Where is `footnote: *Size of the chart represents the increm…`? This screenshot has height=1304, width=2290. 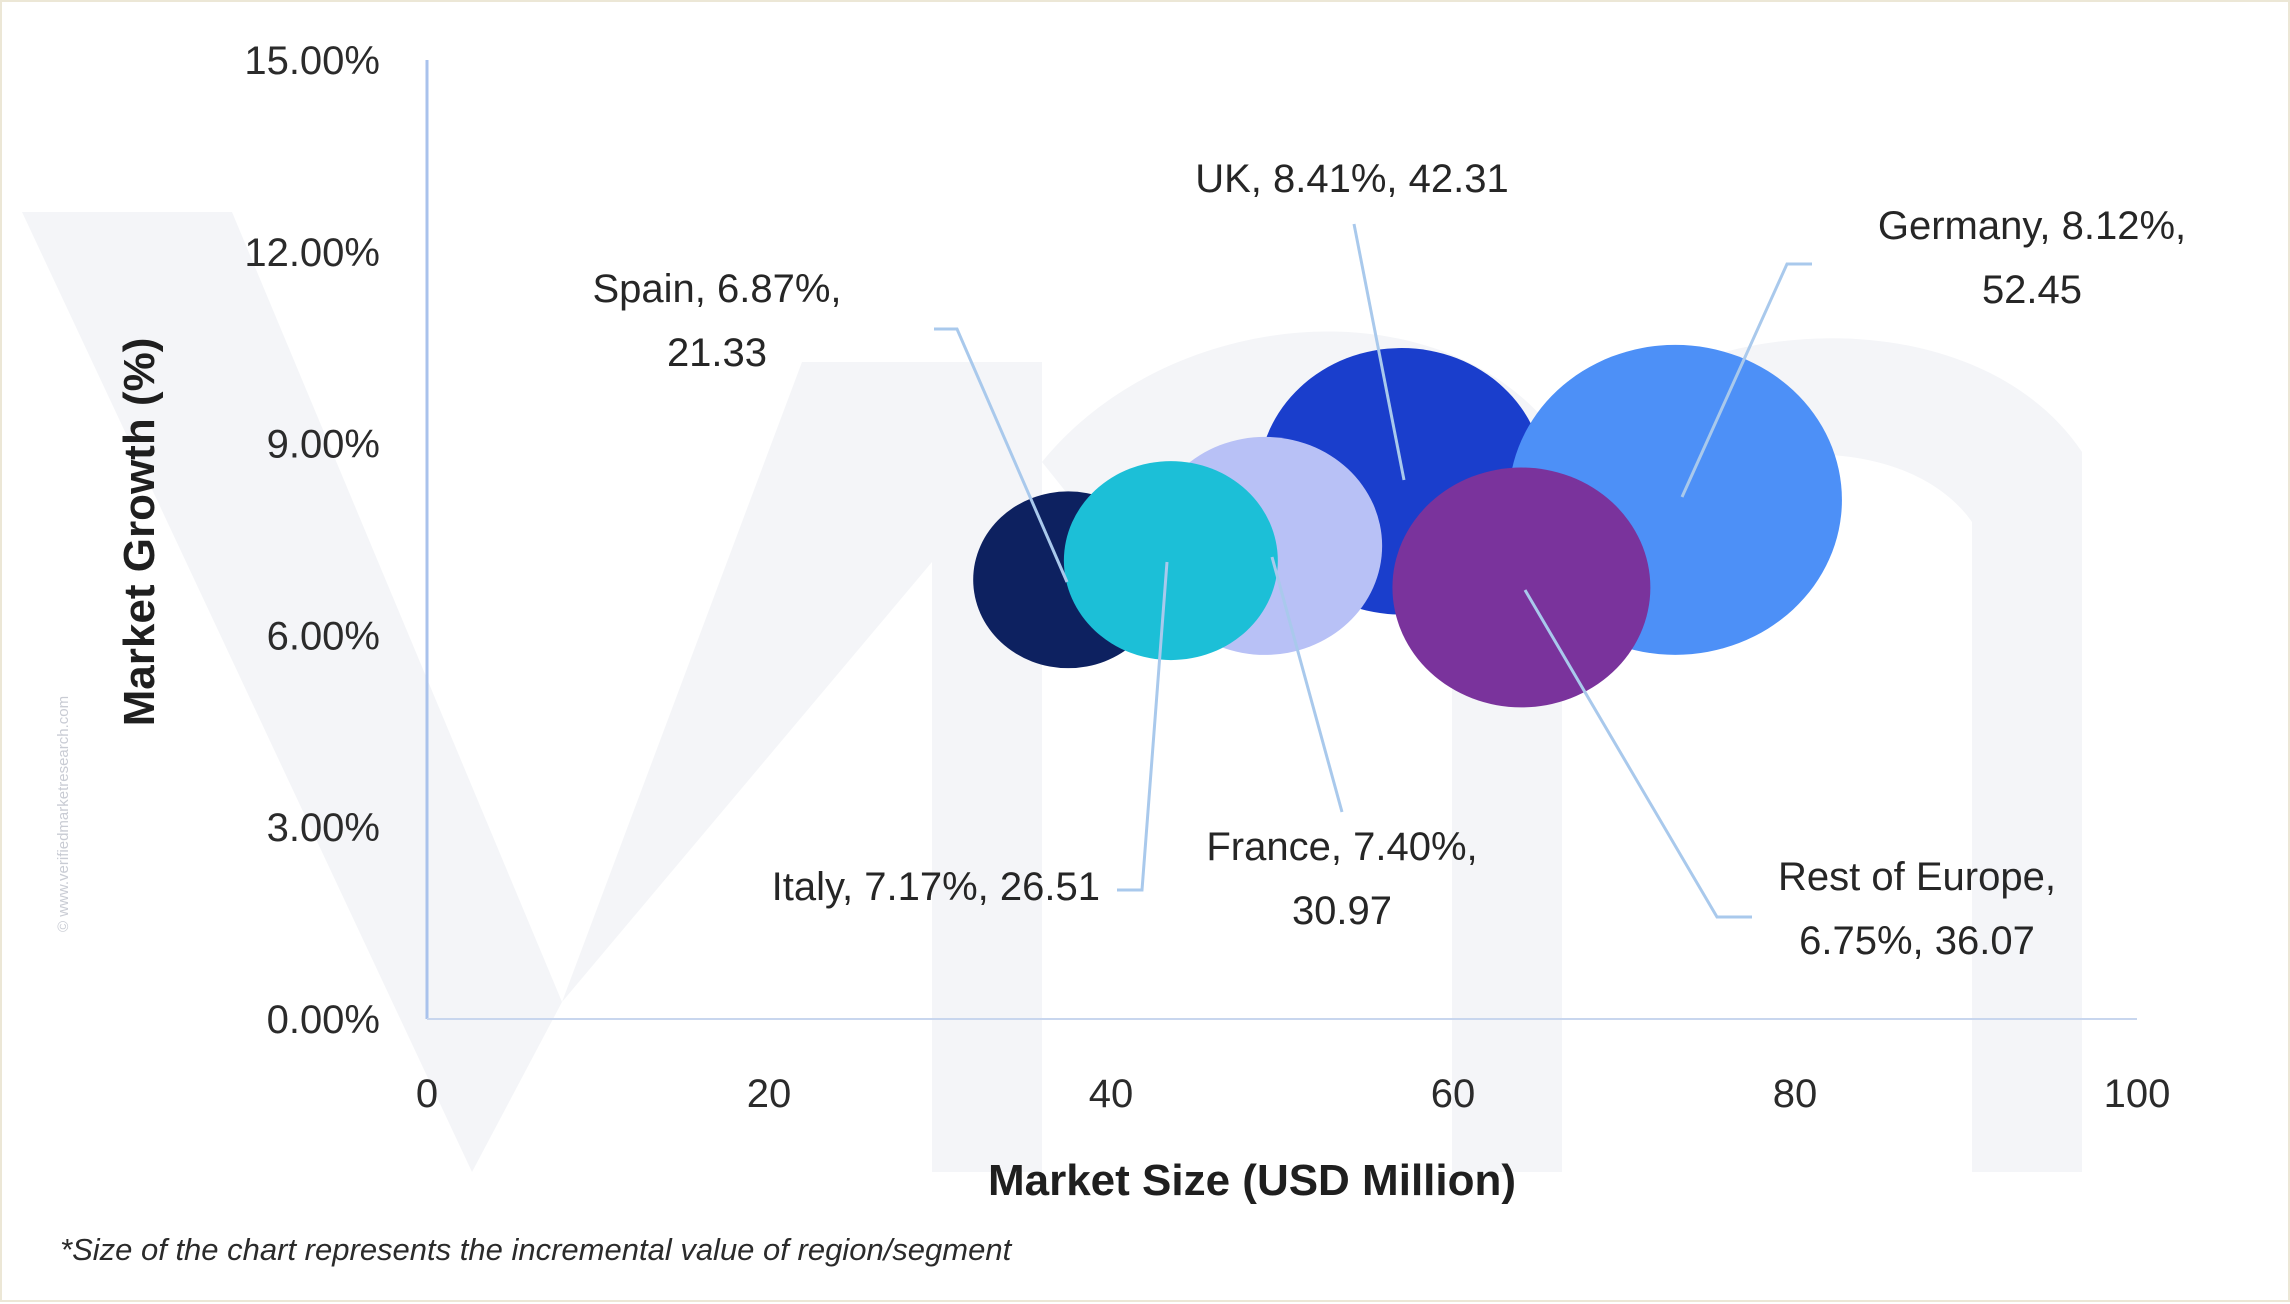
footnote: *Size of the chart represents the increm… is located at coordinates (536, 1249).